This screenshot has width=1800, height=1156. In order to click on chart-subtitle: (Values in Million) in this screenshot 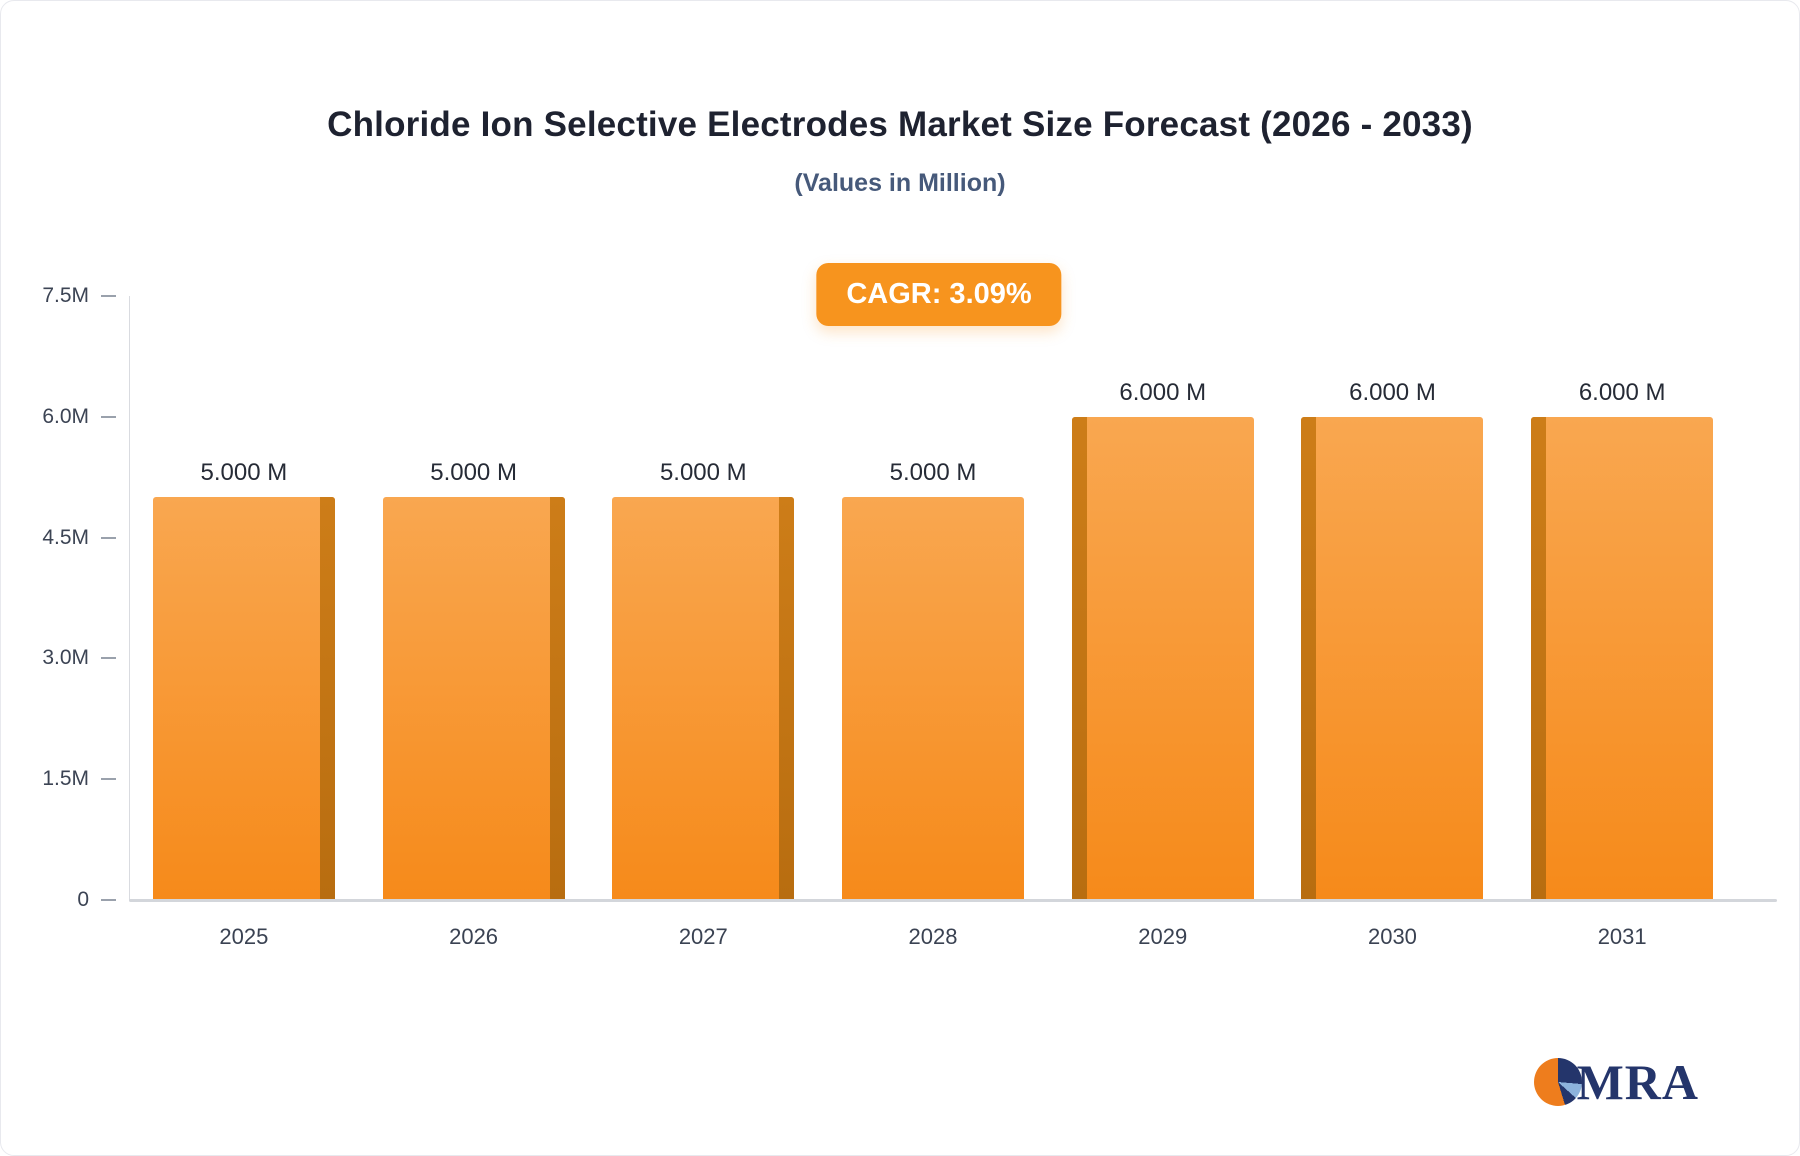, I will do `click(900, 183)`.